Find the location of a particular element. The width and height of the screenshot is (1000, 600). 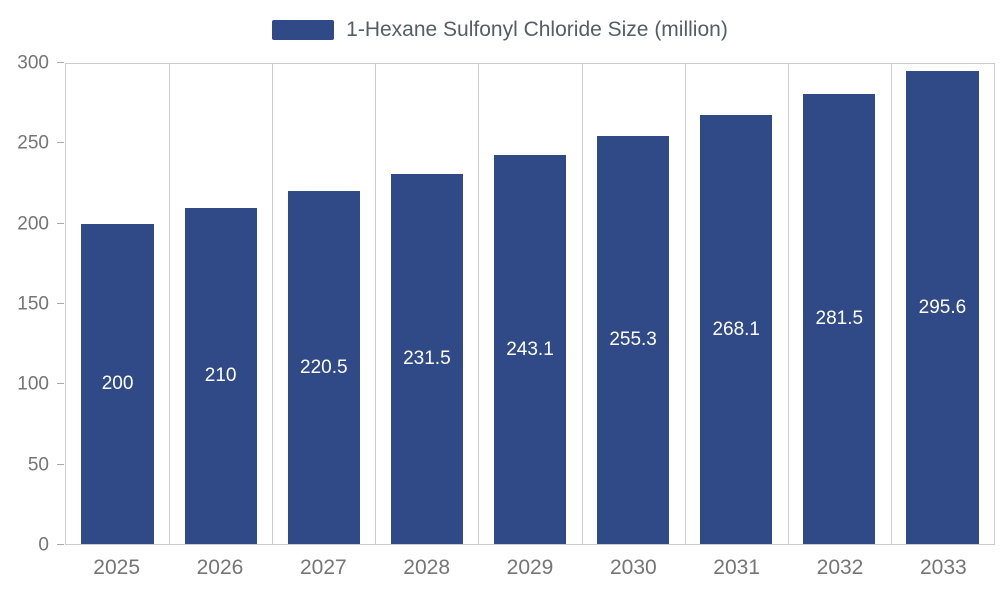

bar-value-label: 210 is located at coordinates (220, 375).